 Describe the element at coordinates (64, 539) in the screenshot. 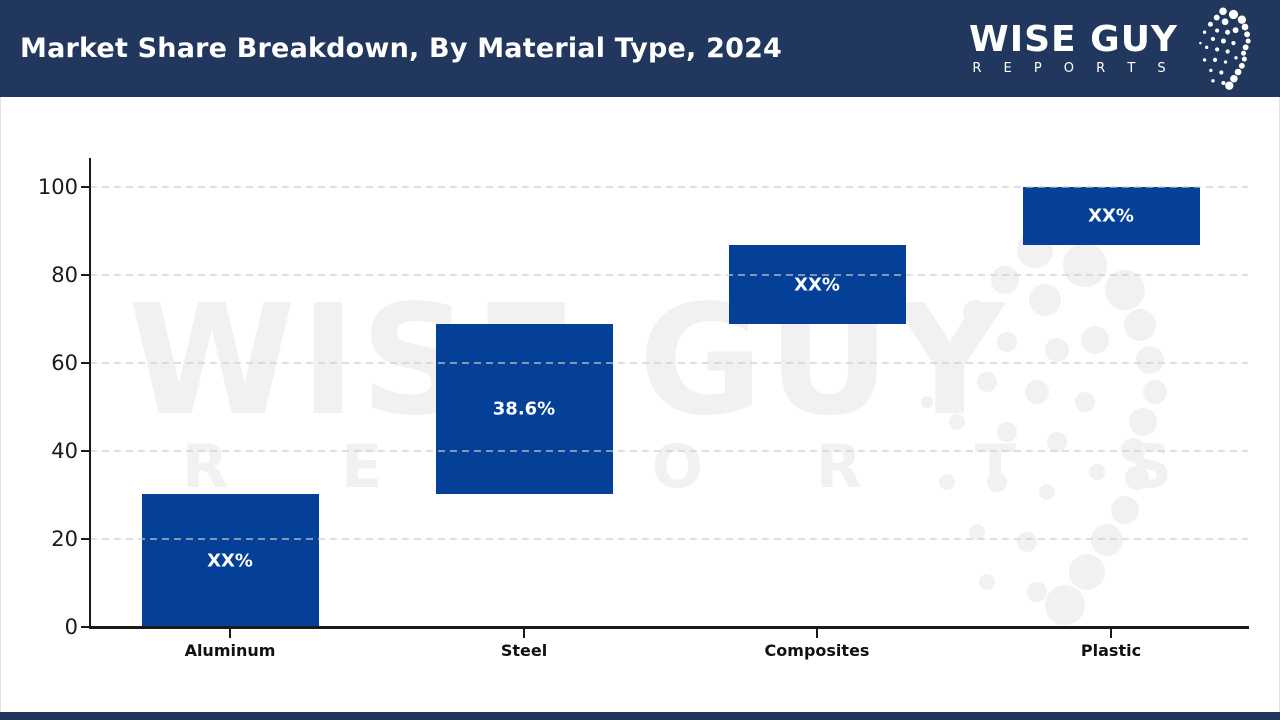

I see `y-tick-label-20: 20` at that location.